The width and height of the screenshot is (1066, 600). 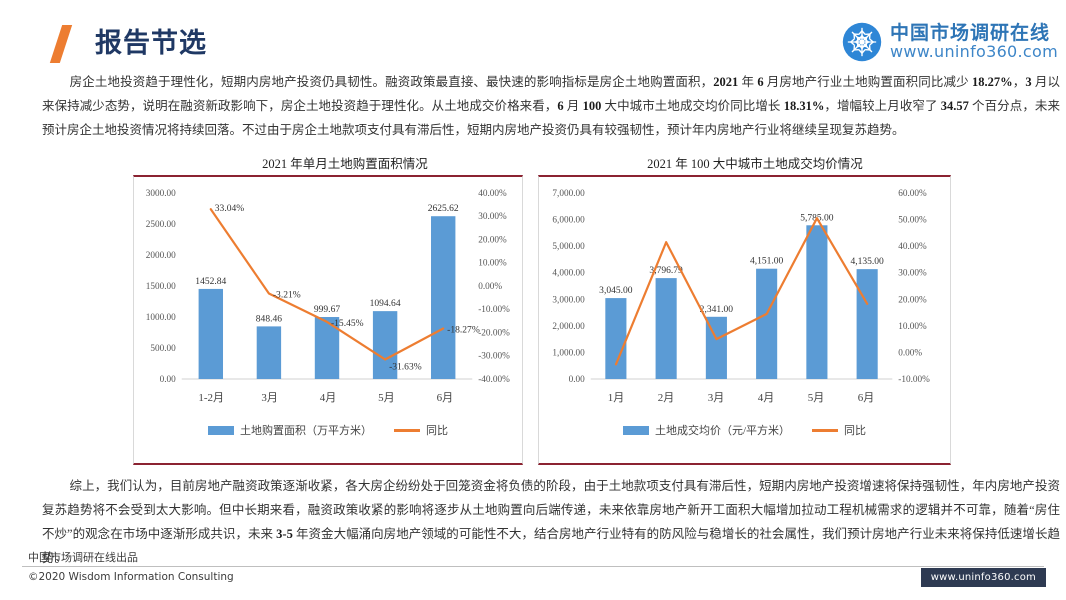 What do you see at coordinates (533, 35) in the screenshot?
I see `page-header: 报告节选` at bounding box center [533, 35].